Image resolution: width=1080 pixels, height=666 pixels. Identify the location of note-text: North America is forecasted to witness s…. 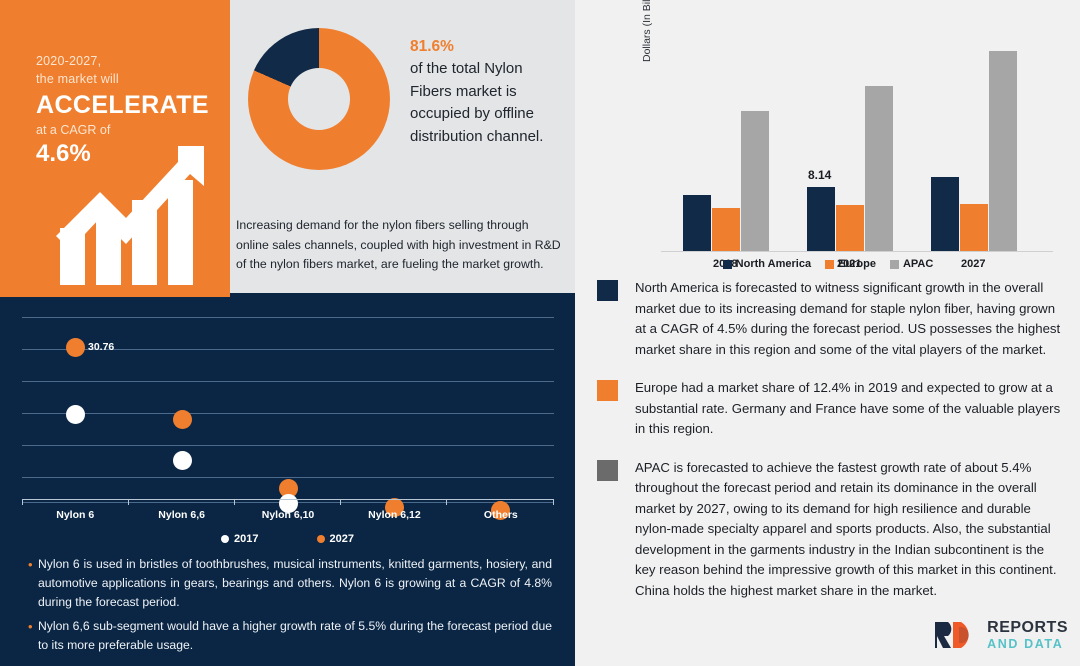
(848, 318).